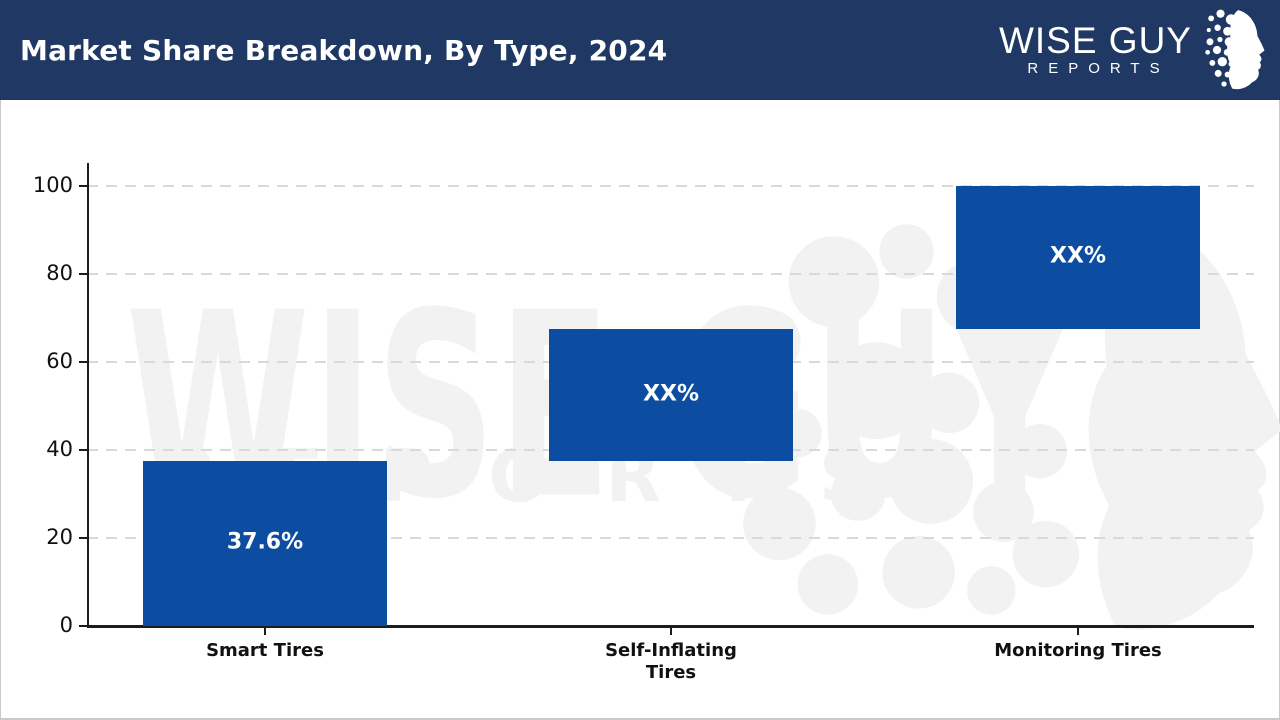 Image resolution: width=1280 pixels, height=720 pixels. What do you see at coordinates (52, 185) in the screenshot?
I see `y-tick-label: 100` at bounding box center [52, 185].